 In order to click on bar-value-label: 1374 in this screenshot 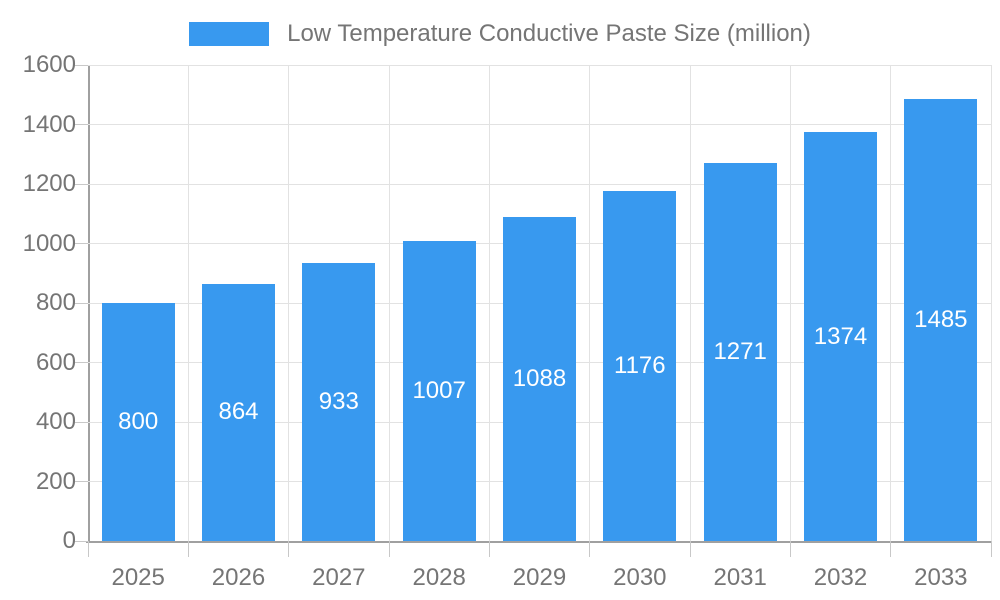, I will do `click(840, 336)`.